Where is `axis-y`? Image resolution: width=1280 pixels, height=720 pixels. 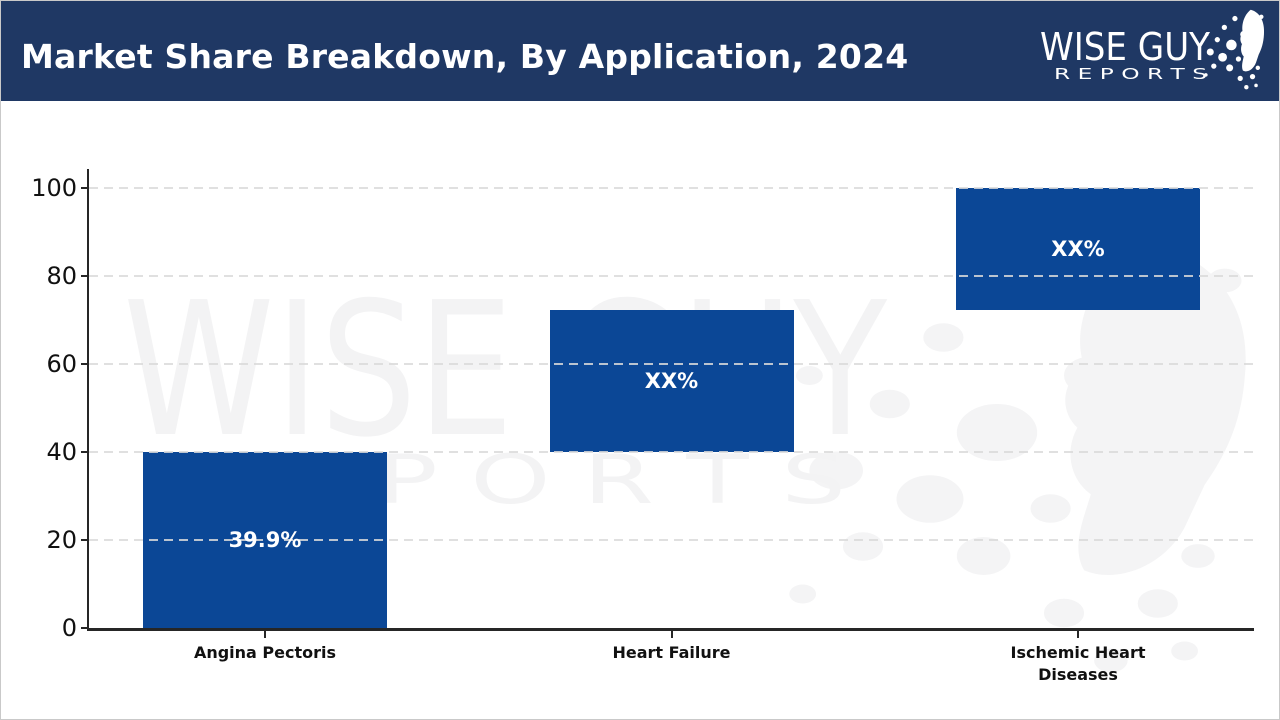 axis-y is located at coordinates (88, 399).